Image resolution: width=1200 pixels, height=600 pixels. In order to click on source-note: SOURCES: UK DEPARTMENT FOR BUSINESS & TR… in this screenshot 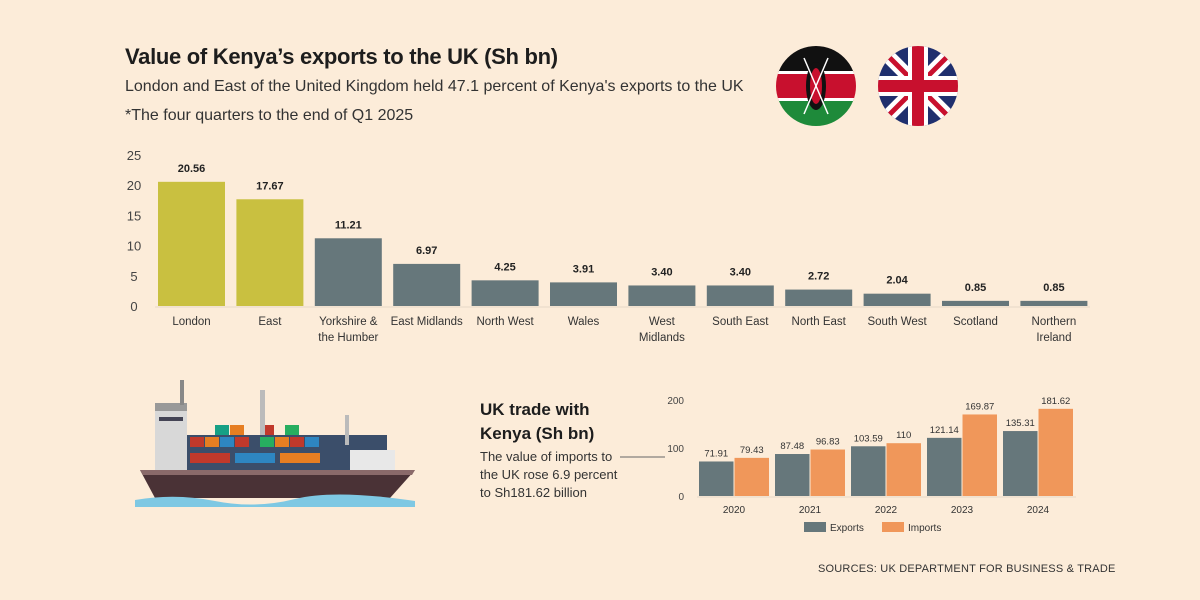, I will do `click(967, 569)`.